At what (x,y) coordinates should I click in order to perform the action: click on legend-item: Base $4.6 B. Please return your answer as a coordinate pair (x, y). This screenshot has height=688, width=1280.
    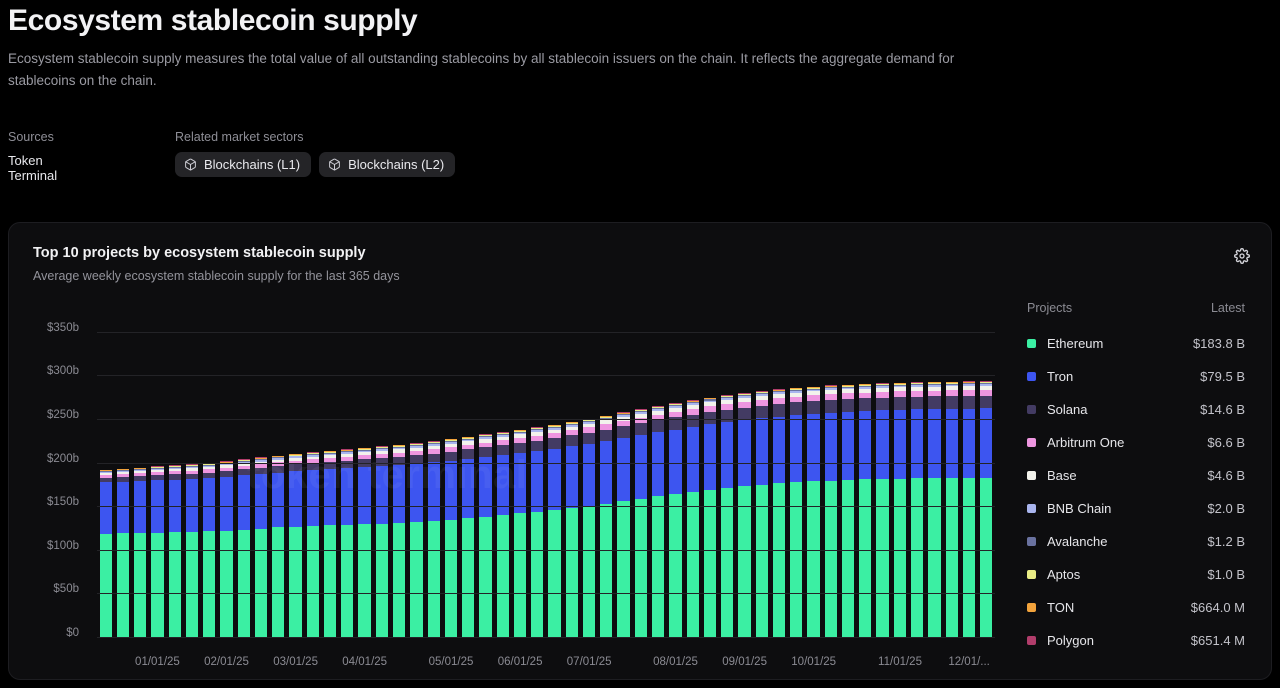
    Looking at the image, I should click on (1134, 475).